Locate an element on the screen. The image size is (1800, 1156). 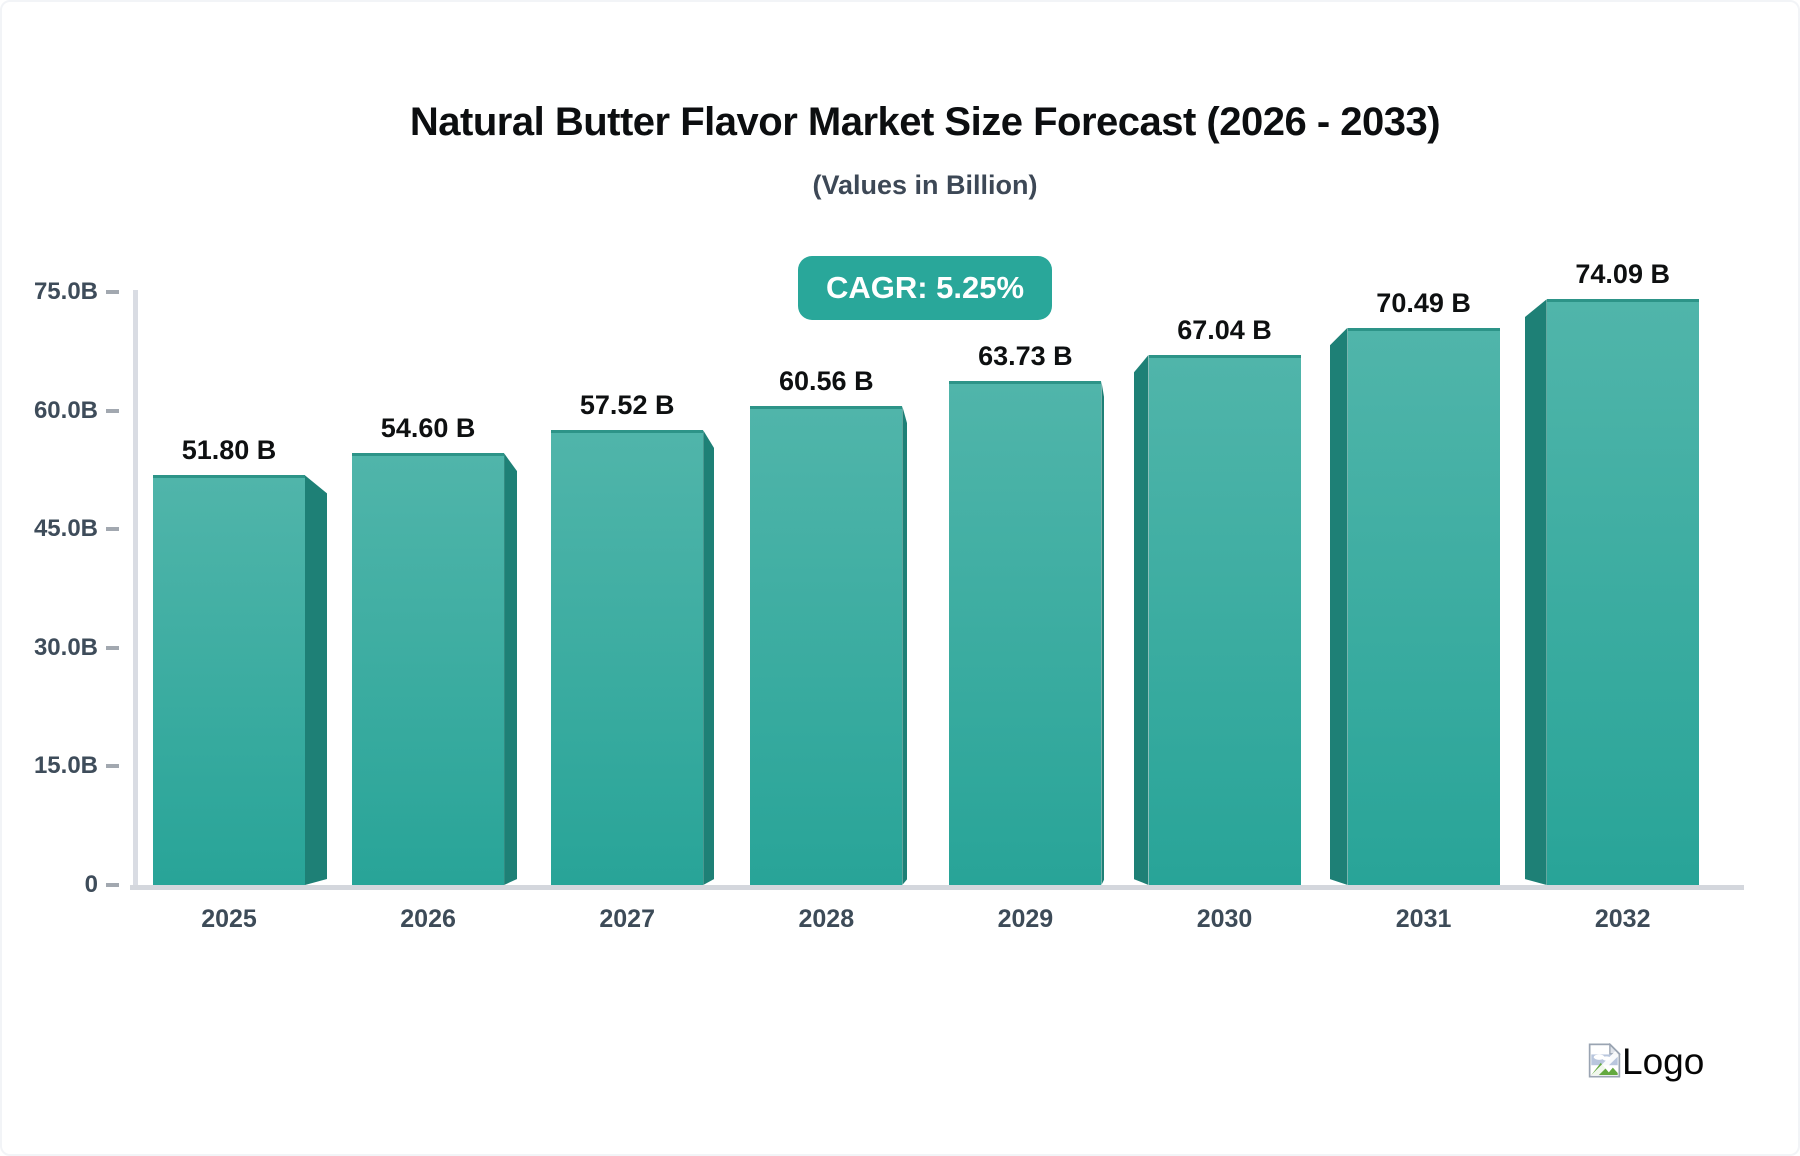
bar-value-label: 54.60 B is located at coordinates (428, 428).